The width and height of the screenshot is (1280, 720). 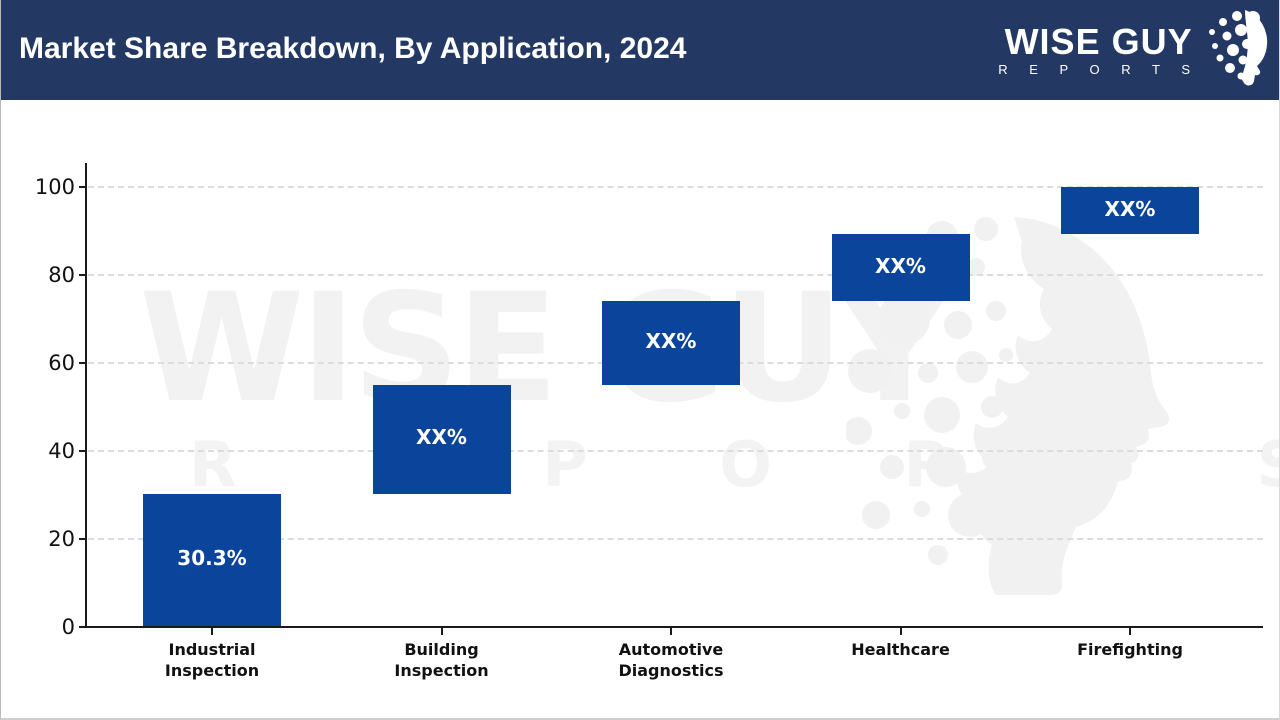 I want to click on y-tick-label-20: 20, so click(x=61, y=539).